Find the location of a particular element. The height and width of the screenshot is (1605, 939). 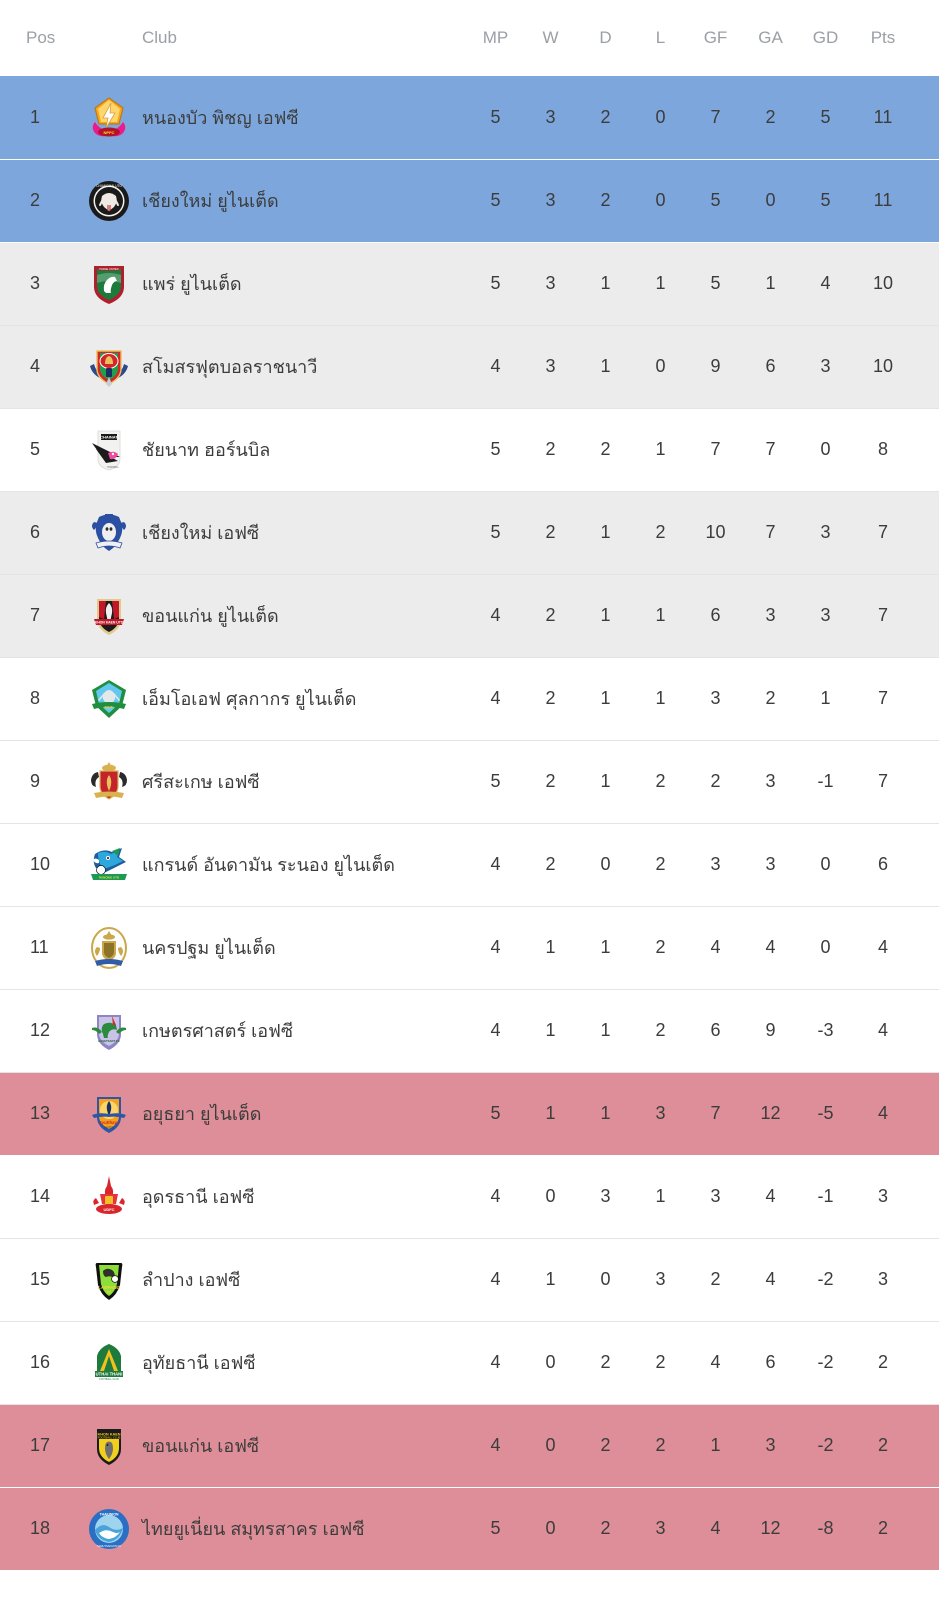

column-header-gd: GD is located at coordinates (825, 38).